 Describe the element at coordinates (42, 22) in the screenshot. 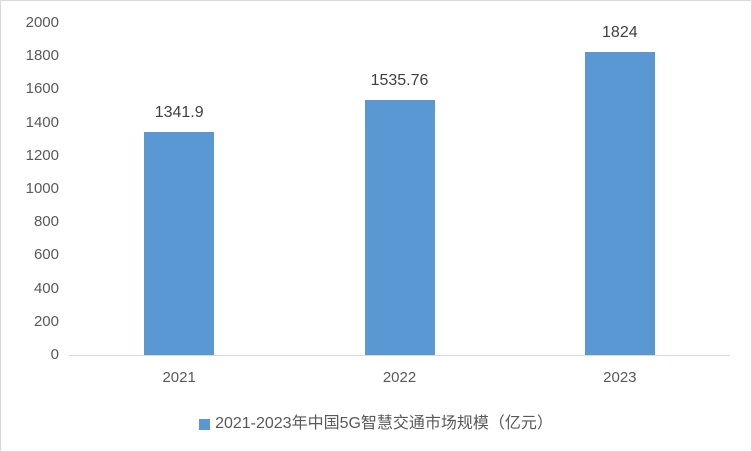

I see `y-axis-tick-label: 2000` at that location.